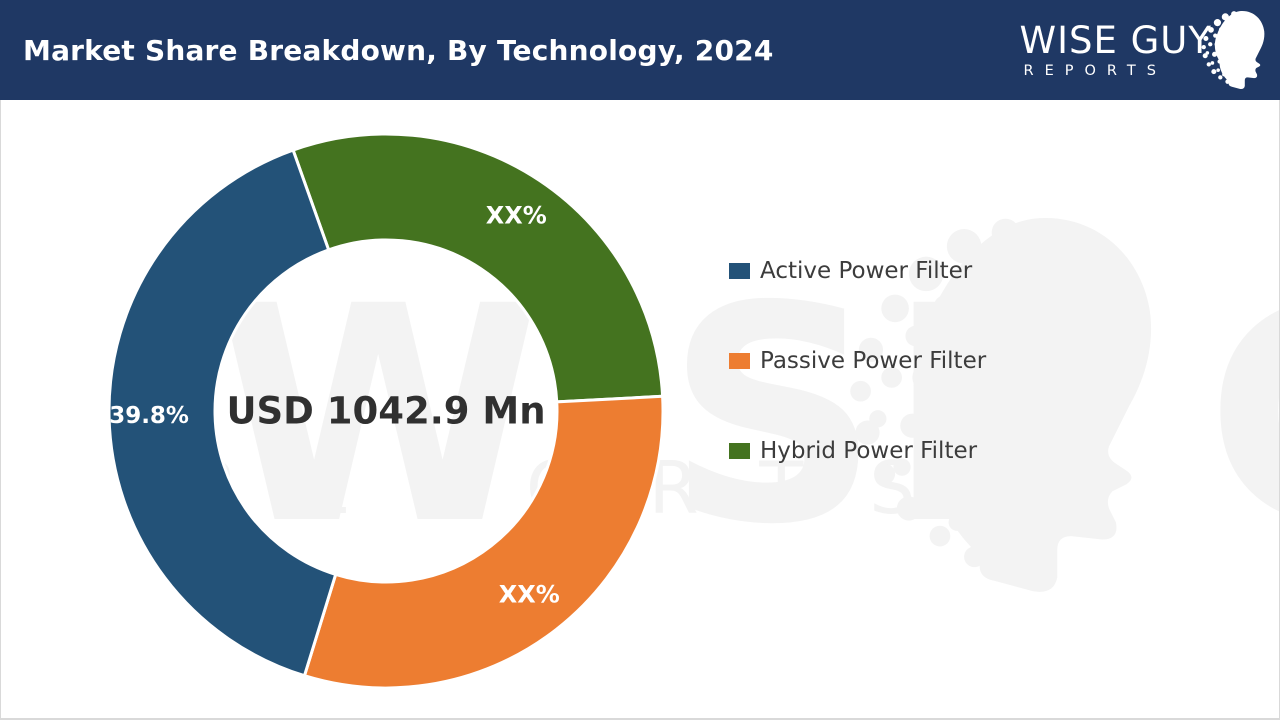 Image resolution: width=1280 pixels, height=720 pixels. I want to click on brand-wordmark-line1: WISE GUY, so click(1115, 40).